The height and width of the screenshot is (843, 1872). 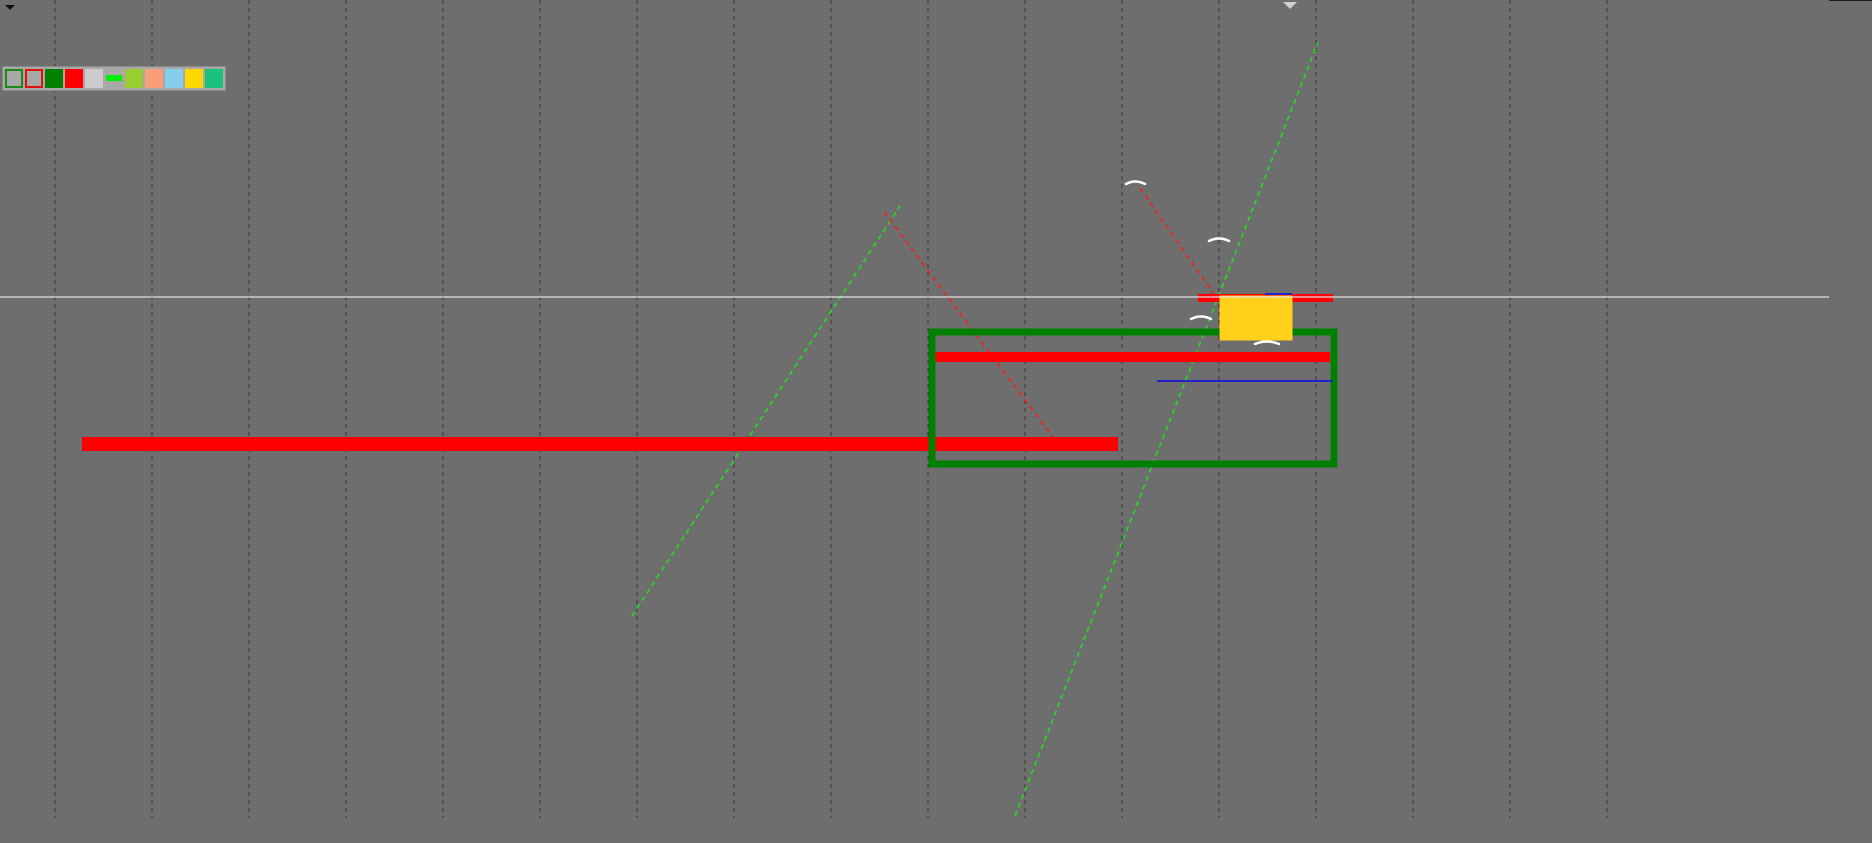 What do you see at coordinates (74, 78) in the screenshot?
I see `swatch-red` at bounding box center [74, 78].